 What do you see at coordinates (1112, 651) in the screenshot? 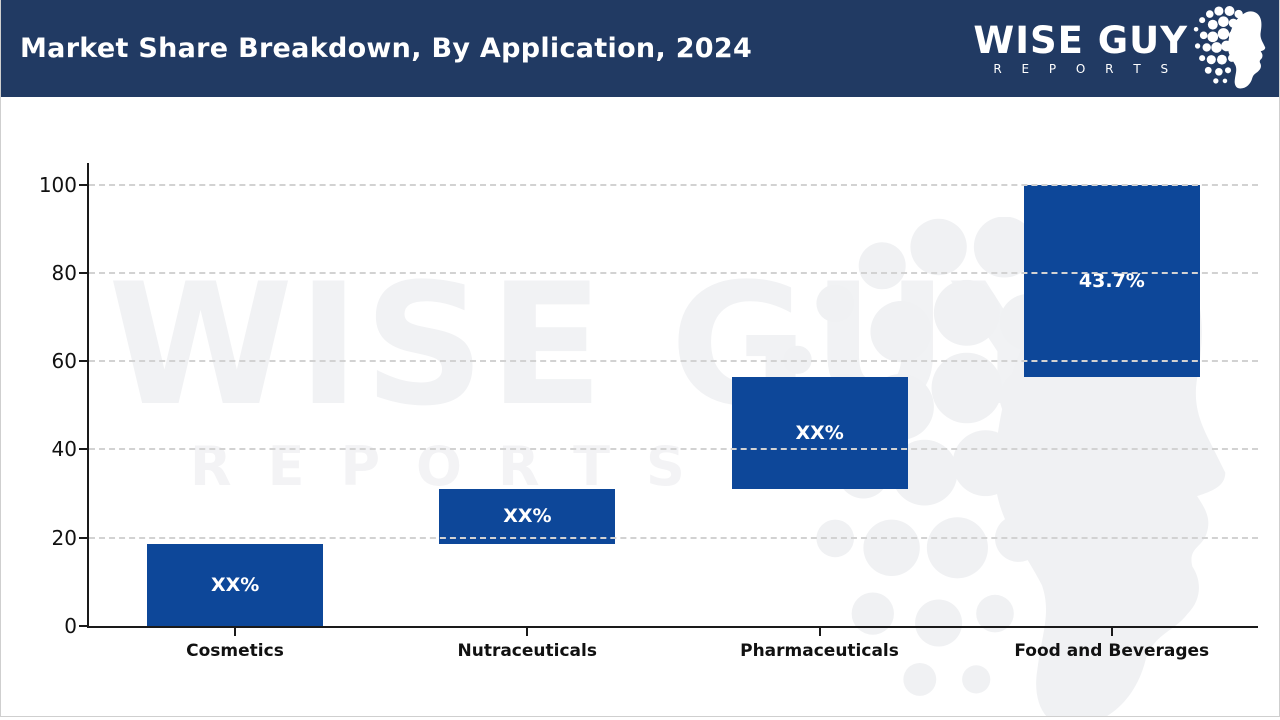
I see `x-tick-label-food-and-beverages: Food and Beverages` at bounding box center [1112, 651].